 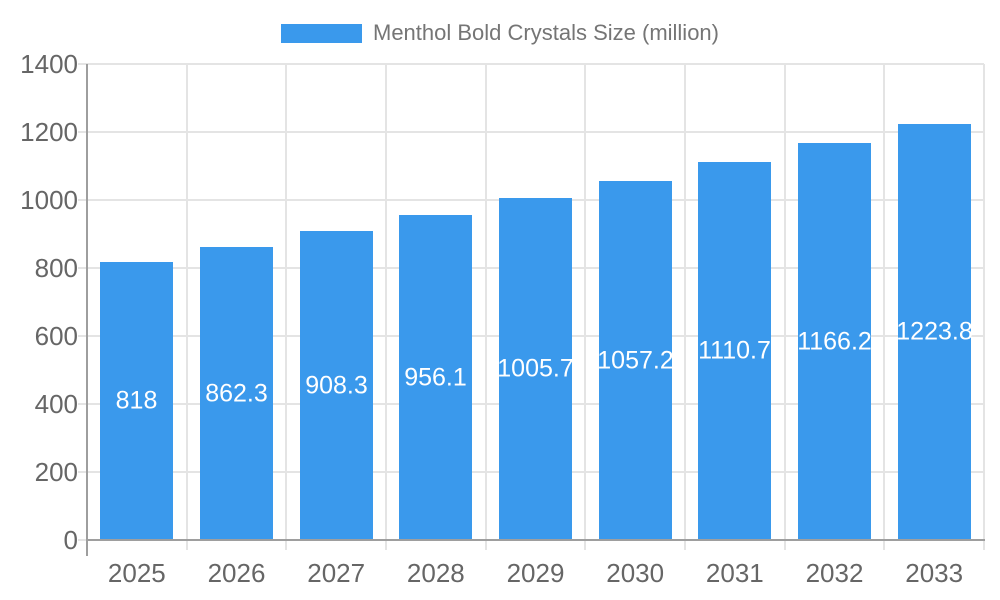 What do you see at coordinates (82, 540) in the screenshot?
I see `y-axis-tick` at bounding box center [82, 540].